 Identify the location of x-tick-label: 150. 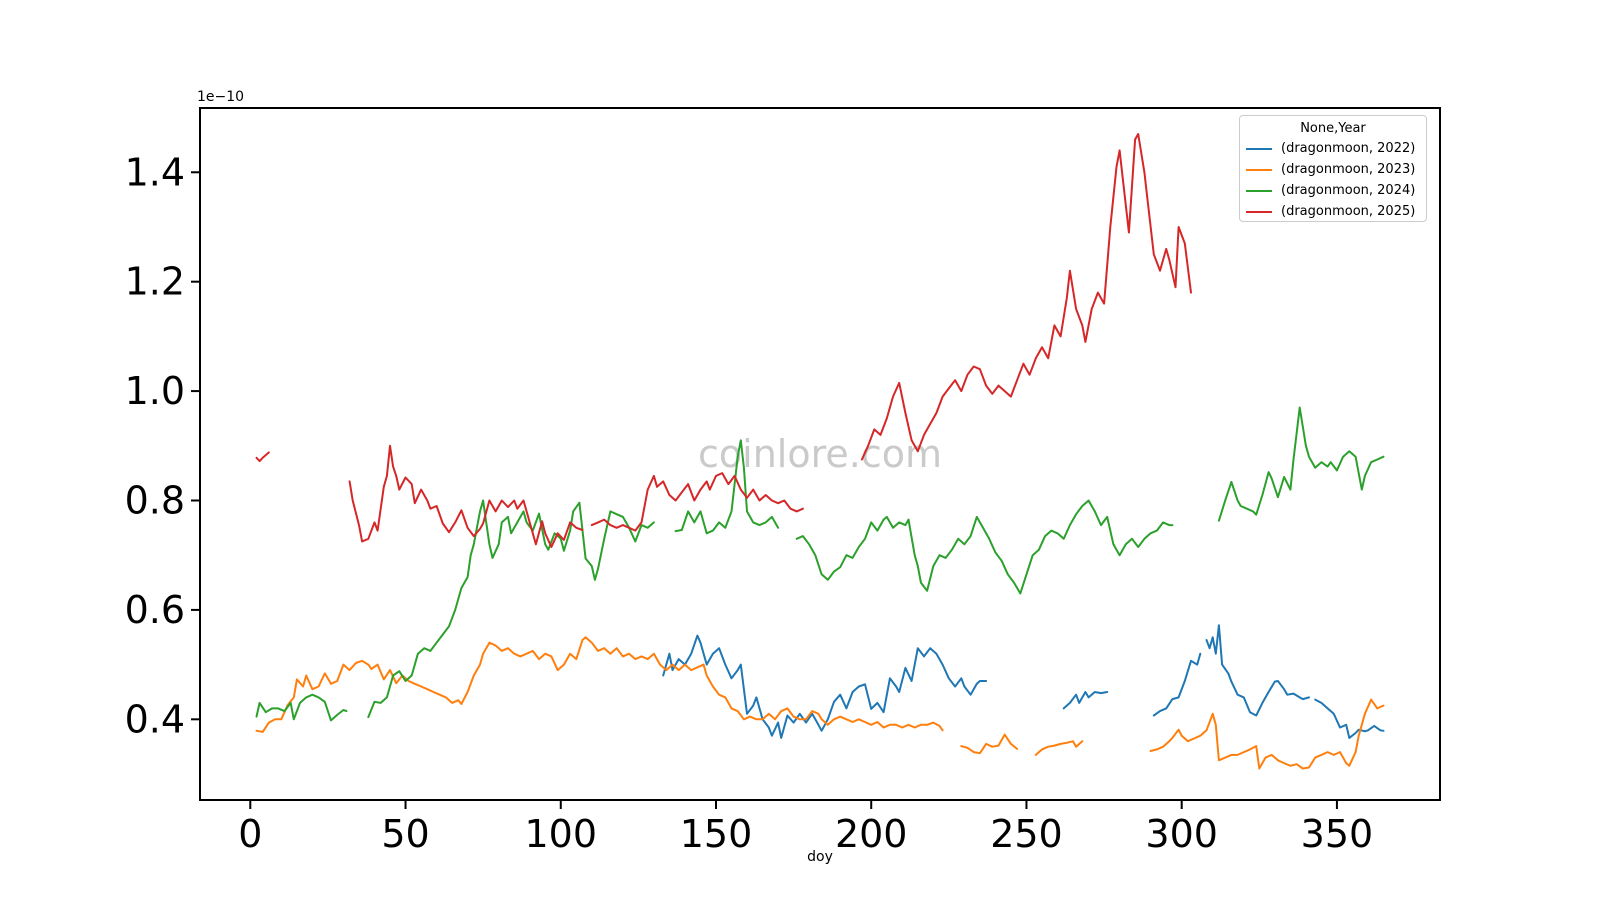
(716, 834).